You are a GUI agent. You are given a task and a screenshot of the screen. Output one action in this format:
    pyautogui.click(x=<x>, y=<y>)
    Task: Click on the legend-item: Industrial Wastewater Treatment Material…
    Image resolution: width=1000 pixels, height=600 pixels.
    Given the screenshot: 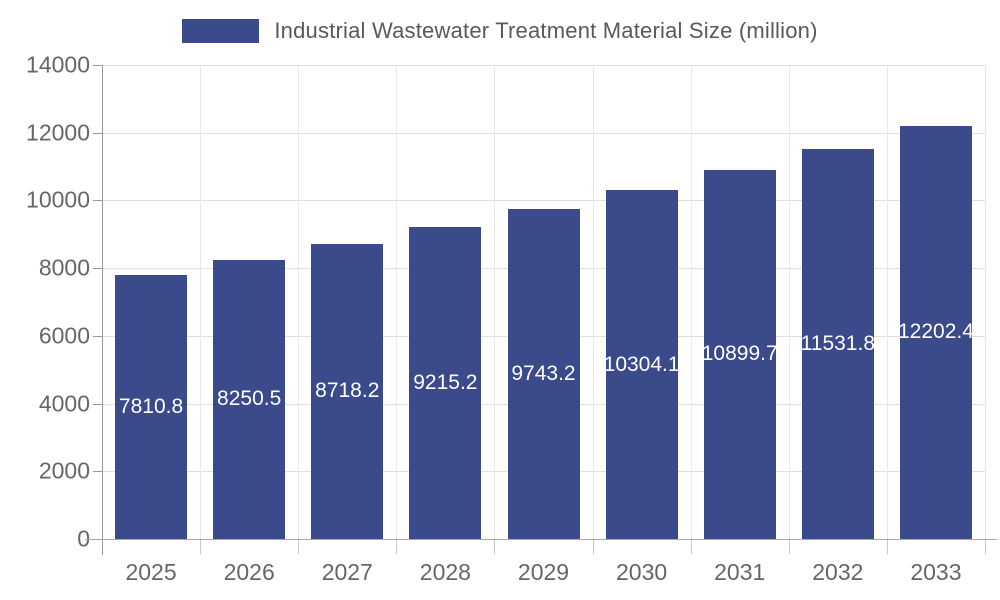 What is the action you would take?
    pyautogui.click(x=499, y=31)
    